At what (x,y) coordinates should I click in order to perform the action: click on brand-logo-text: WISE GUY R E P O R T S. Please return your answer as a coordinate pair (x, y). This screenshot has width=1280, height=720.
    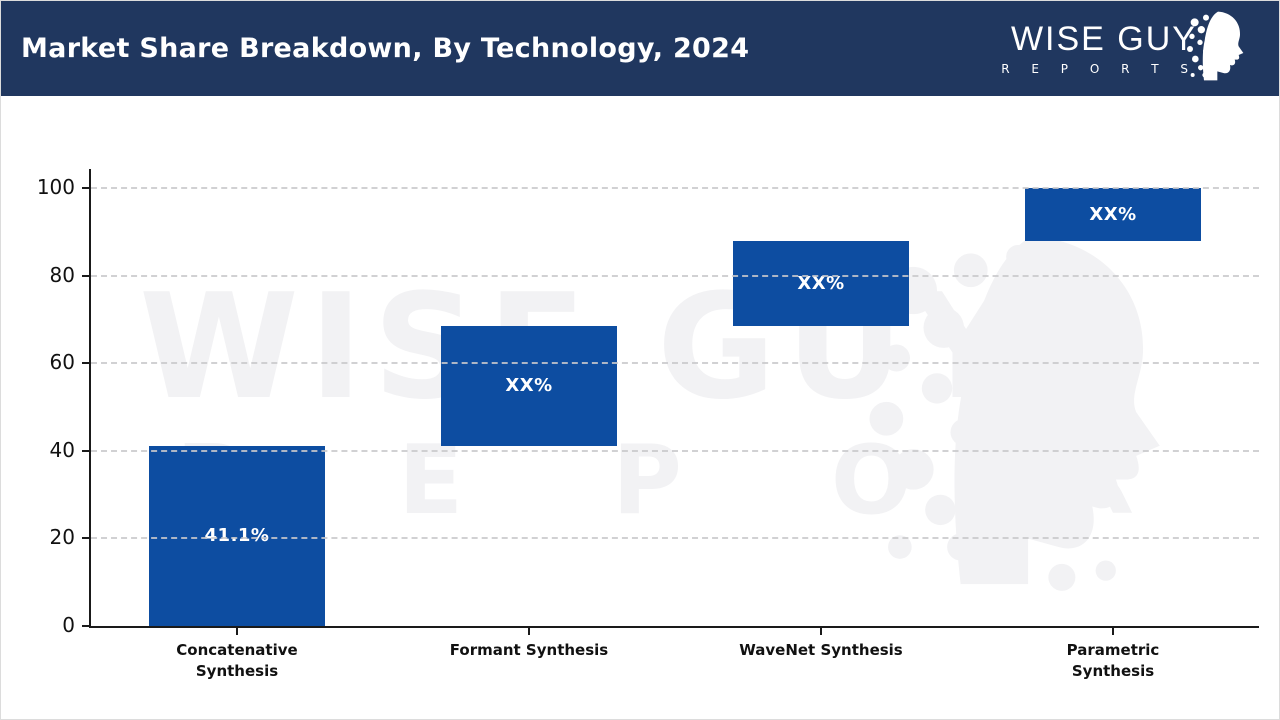
    Looking at the image, I should click on (1099, 48).